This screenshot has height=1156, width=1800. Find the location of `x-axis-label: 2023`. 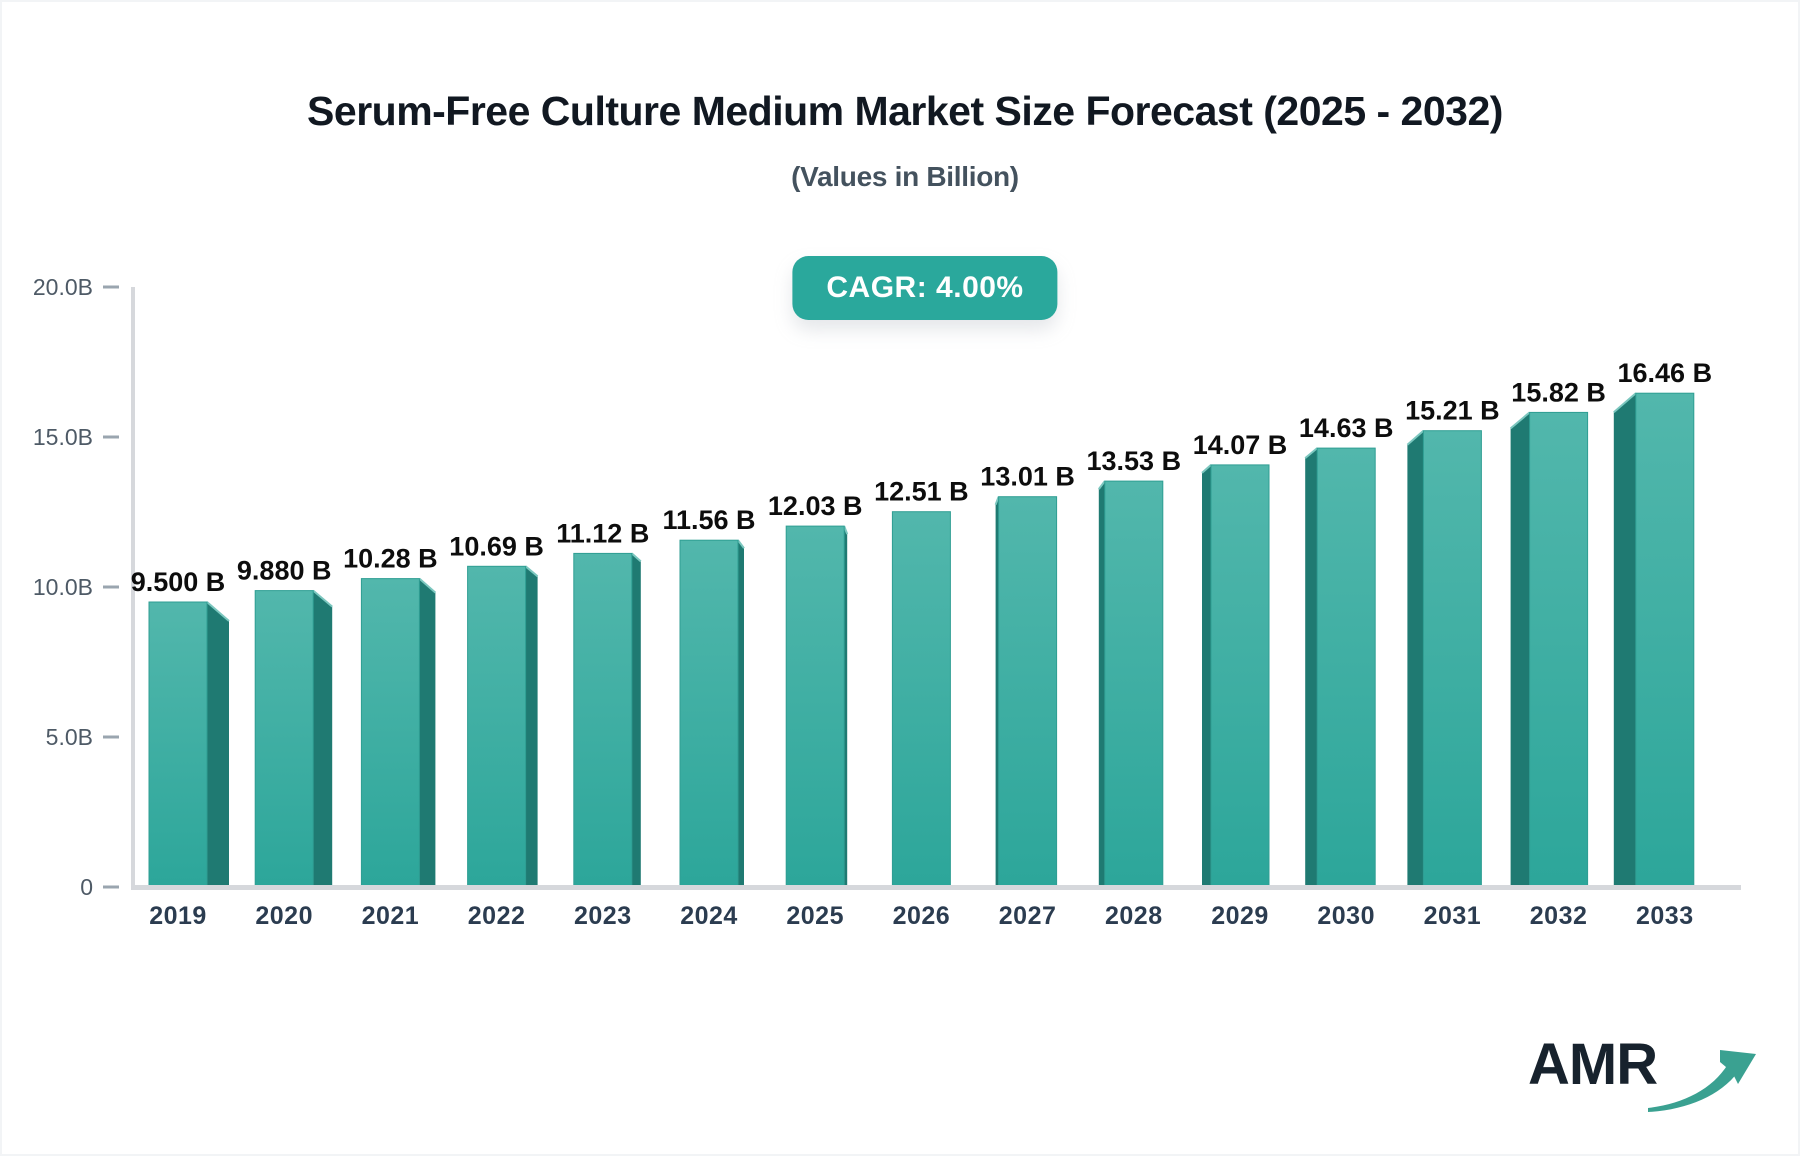

x-axis-label: 2023 is located at coordinates (603, 916).